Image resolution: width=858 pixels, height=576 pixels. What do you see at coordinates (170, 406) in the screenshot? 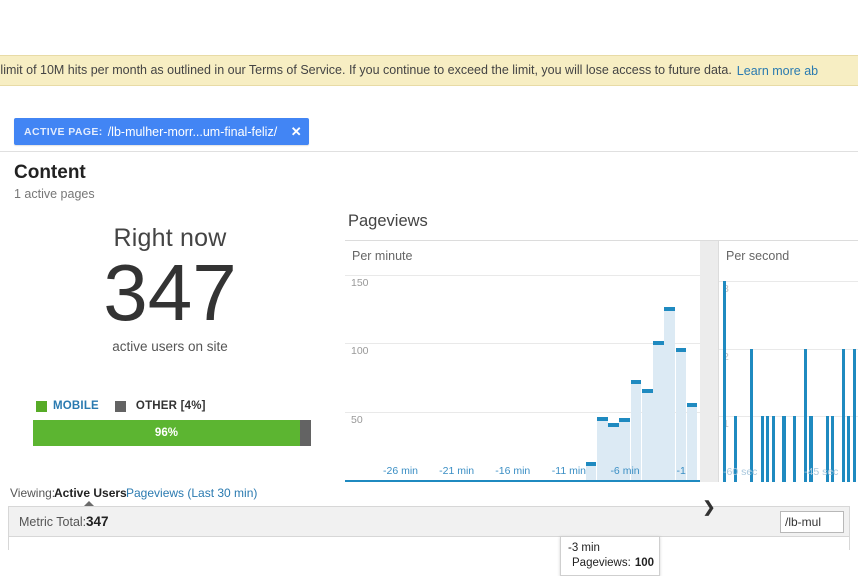
I see `legend-label-other: OTHER [4%]` at bounding box center [170, 406].